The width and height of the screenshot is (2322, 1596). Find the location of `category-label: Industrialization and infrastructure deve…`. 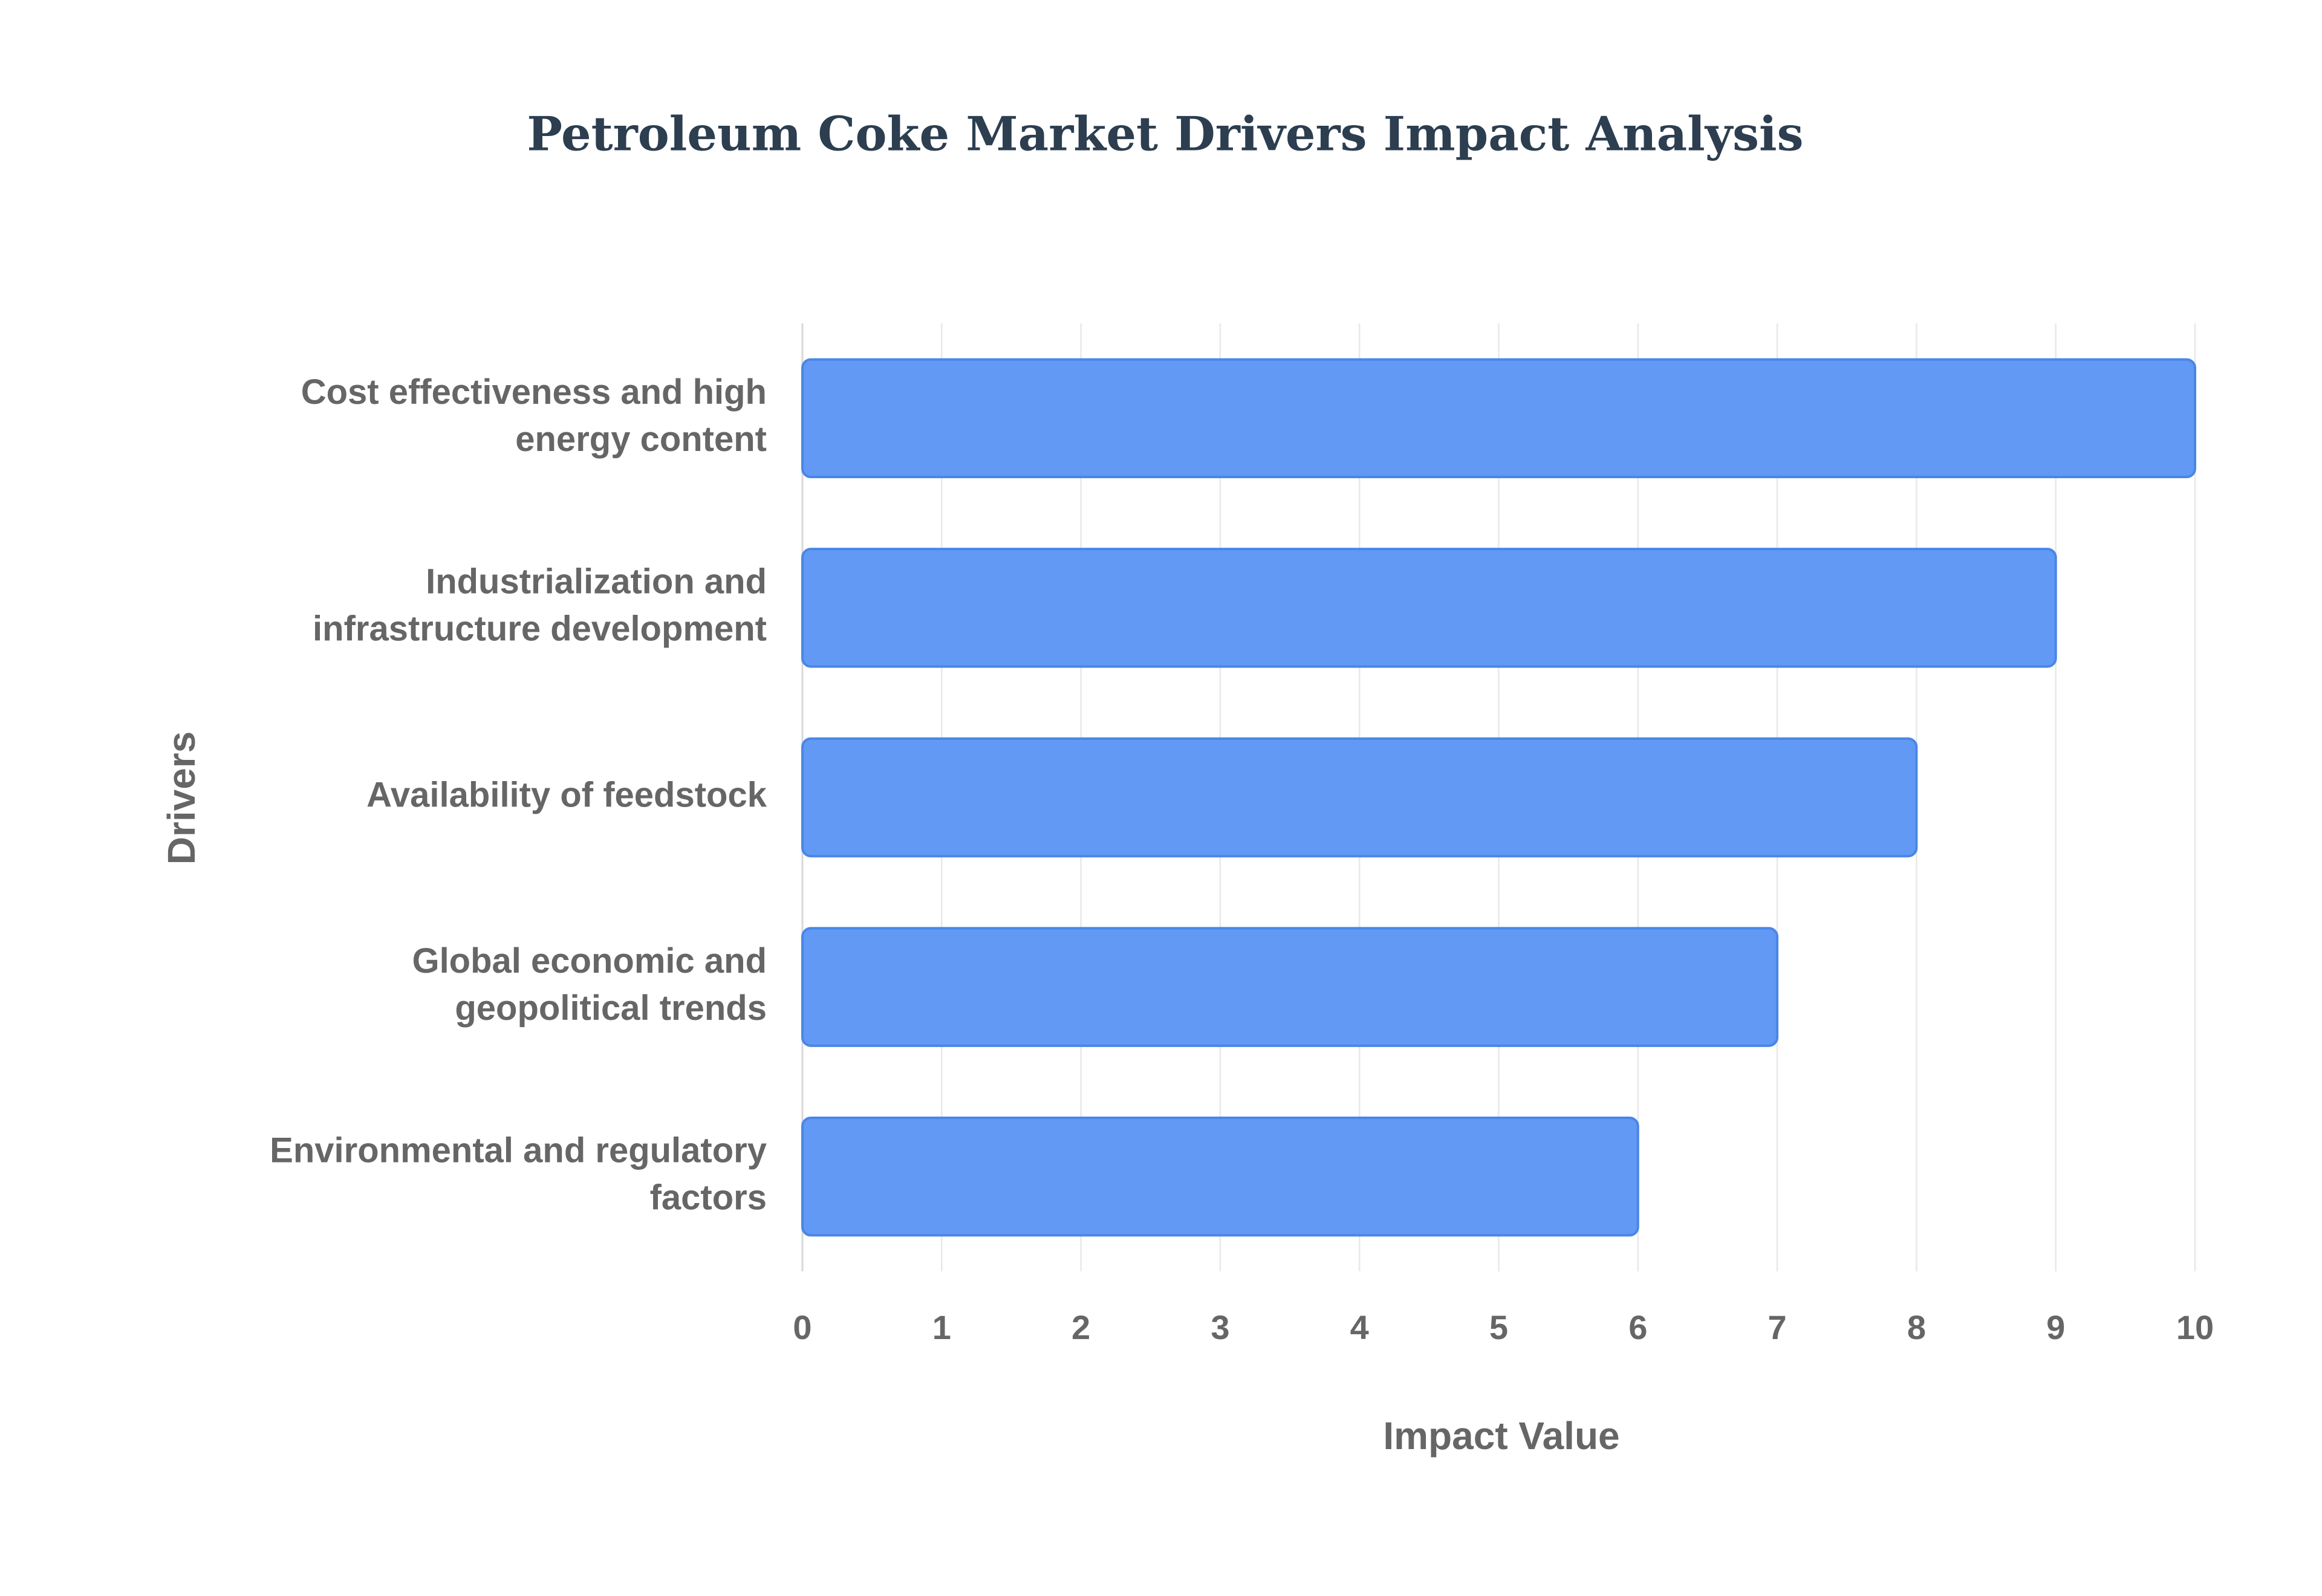

category-label: Industrialization and infrastructure deve… is located at coordinates (540, 605).